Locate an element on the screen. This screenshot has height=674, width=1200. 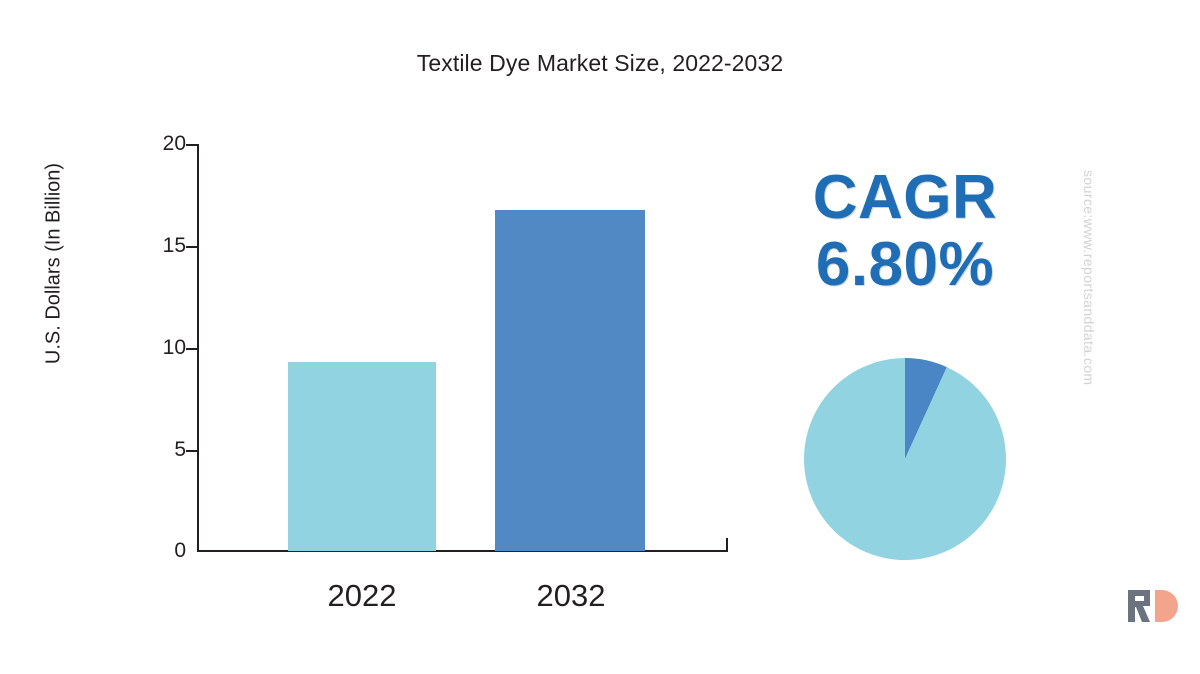
y-tick-label: 15 is located at coordinates (174, 245).